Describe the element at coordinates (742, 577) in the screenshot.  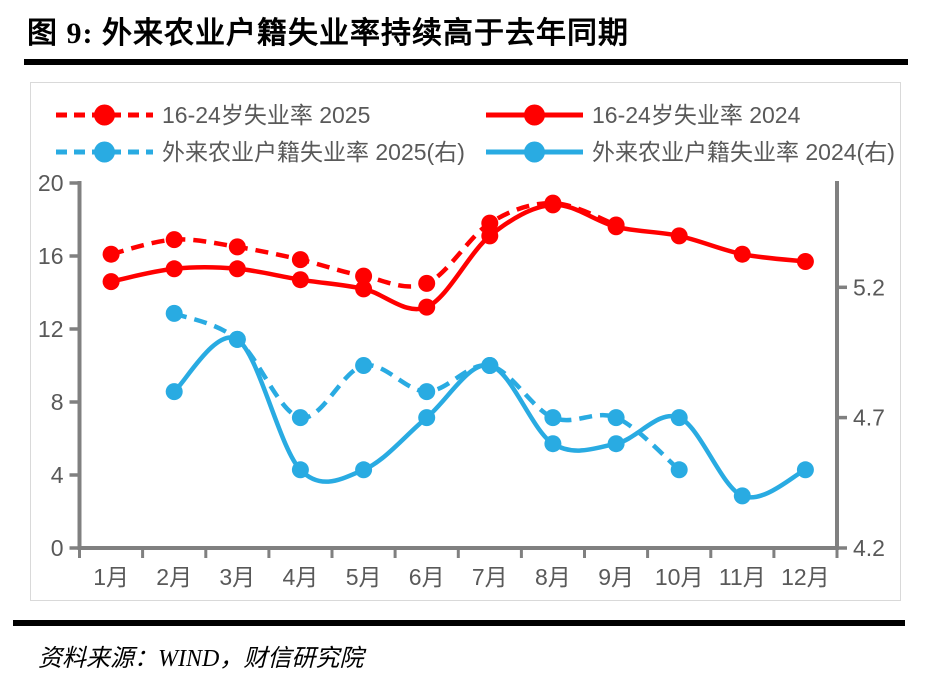
I see `x-axis-tick-label: 11月` at that location.